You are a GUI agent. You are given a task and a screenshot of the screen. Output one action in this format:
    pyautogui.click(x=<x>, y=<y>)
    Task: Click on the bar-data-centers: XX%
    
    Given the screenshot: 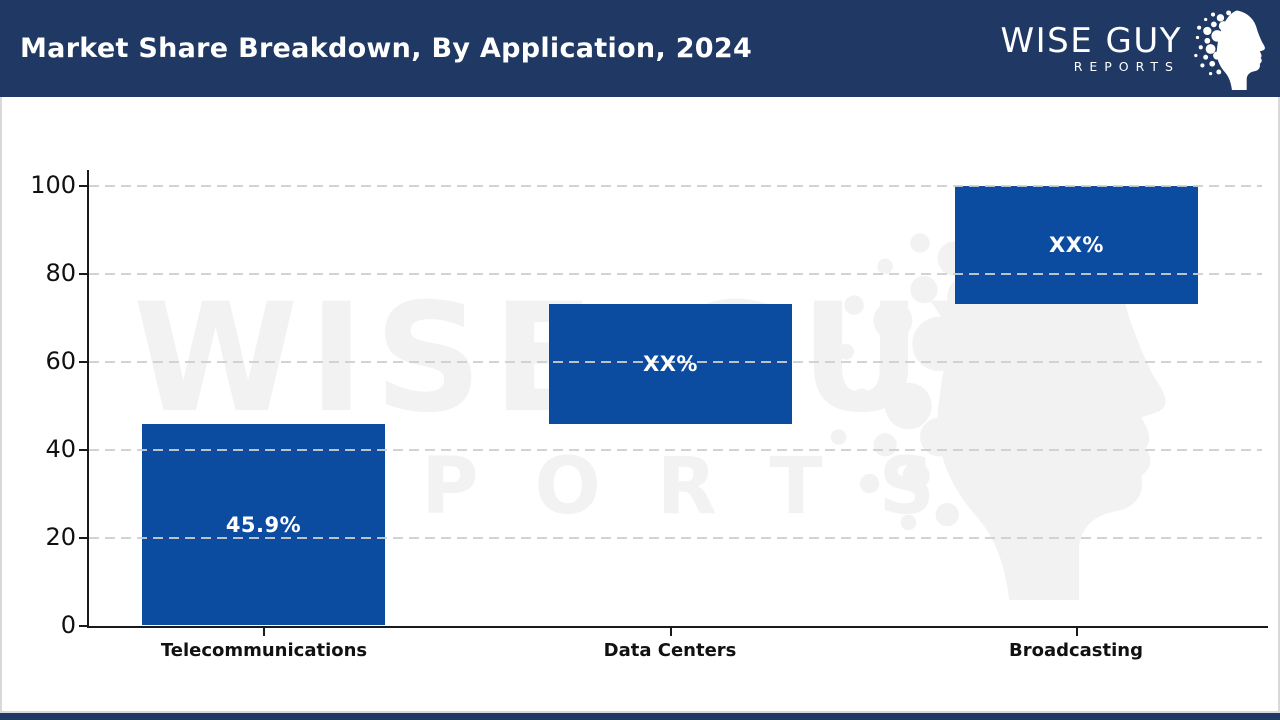 What is the action you would take?
    pyautogui.click(x=670, y=363)
    